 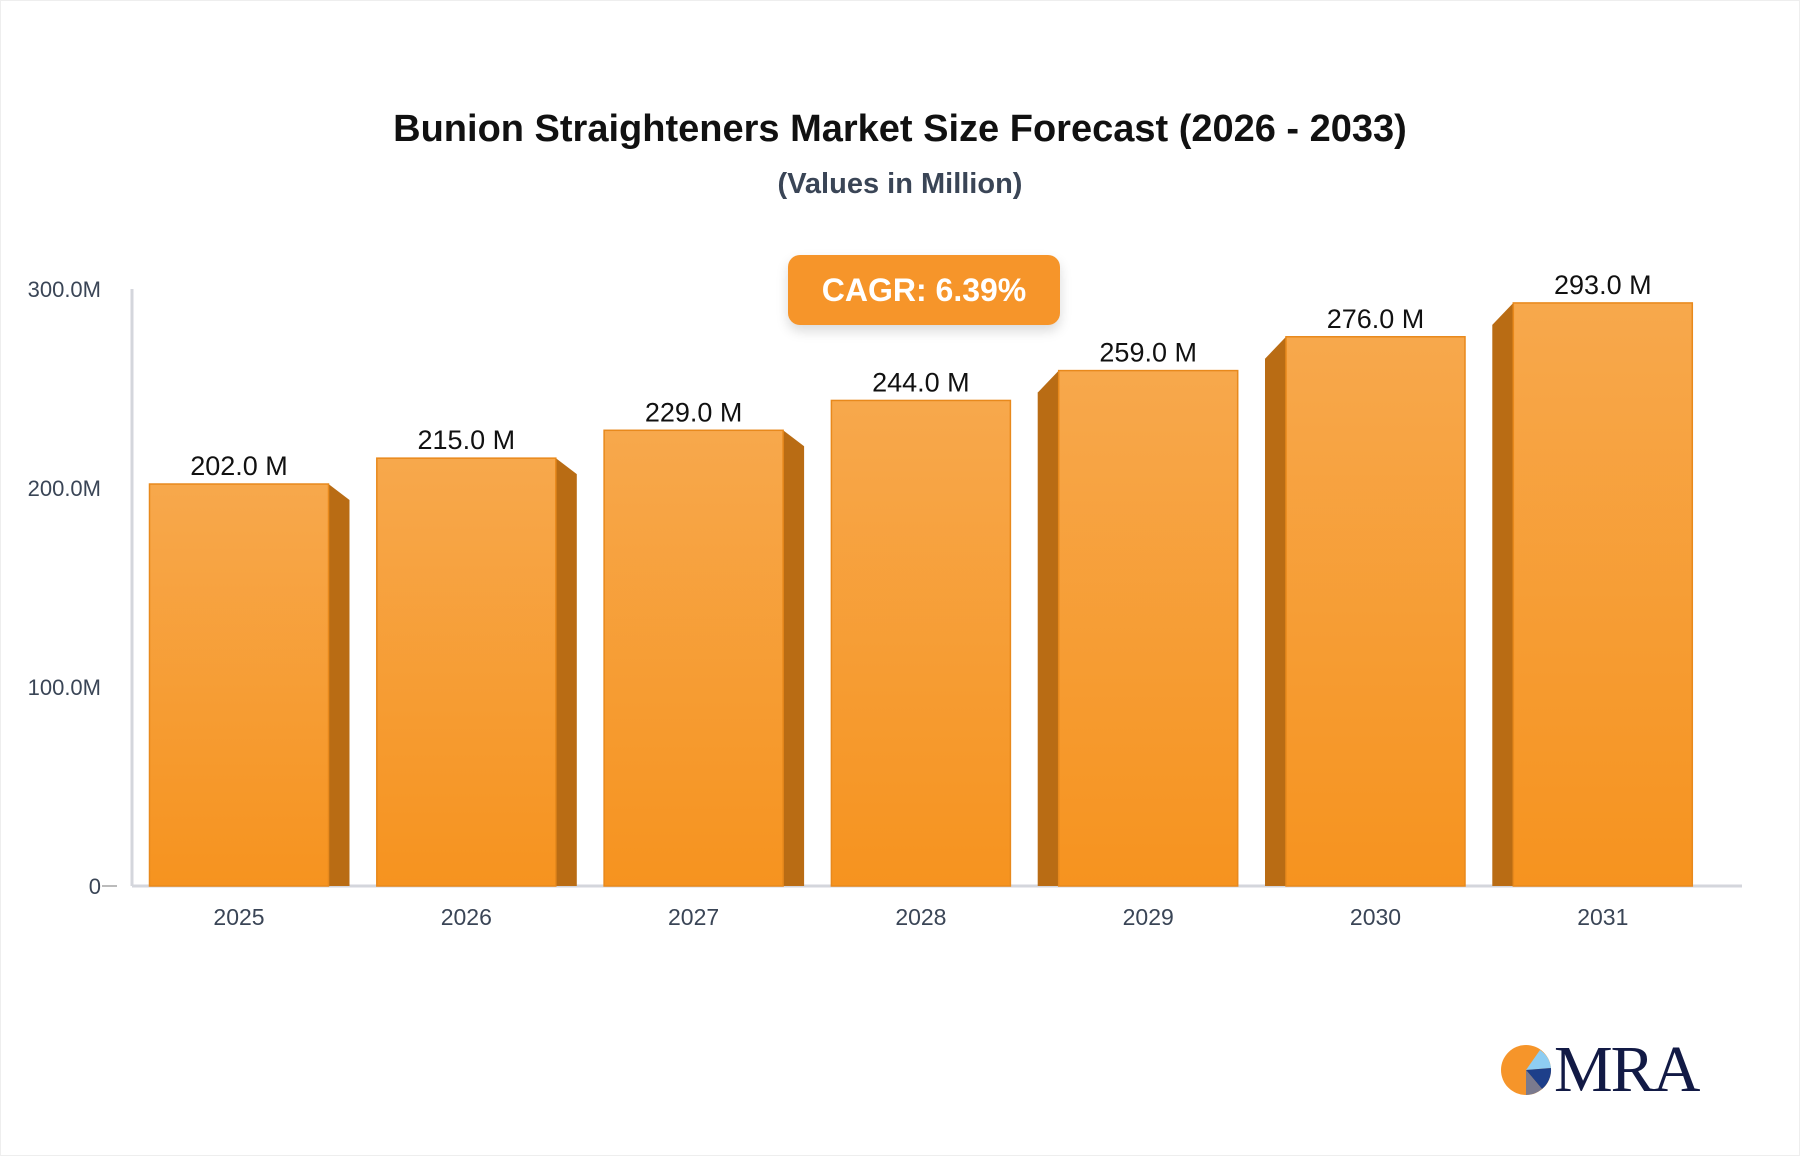 What do you see at coordinates (1376, 319) in the screenshot?
I see `data-label: 276.0 M` at bounding box center [1376, 319].